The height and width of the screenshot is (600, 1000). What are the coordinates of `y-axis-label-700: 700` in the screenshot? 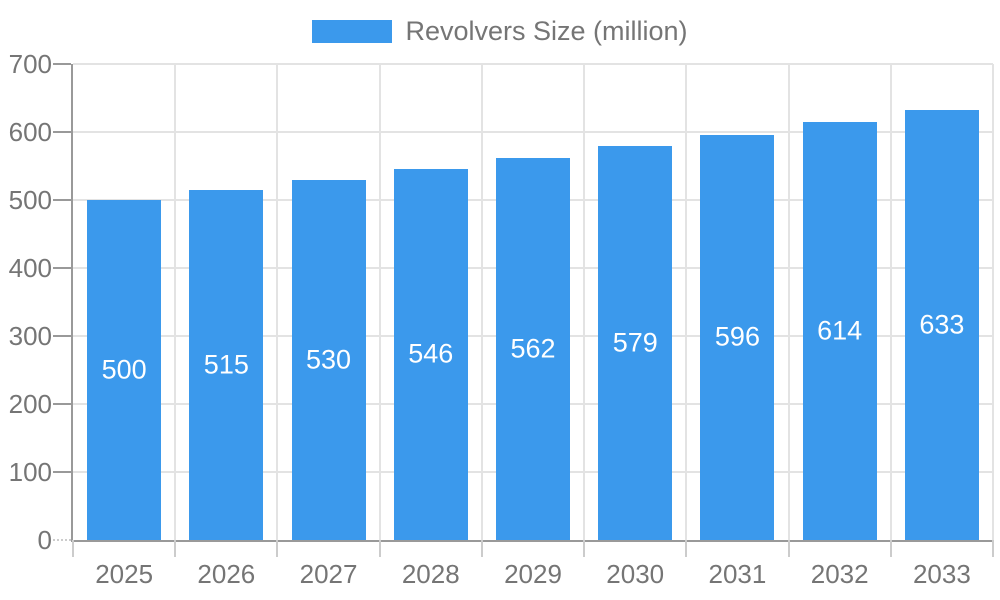 It's located at (30, 64).